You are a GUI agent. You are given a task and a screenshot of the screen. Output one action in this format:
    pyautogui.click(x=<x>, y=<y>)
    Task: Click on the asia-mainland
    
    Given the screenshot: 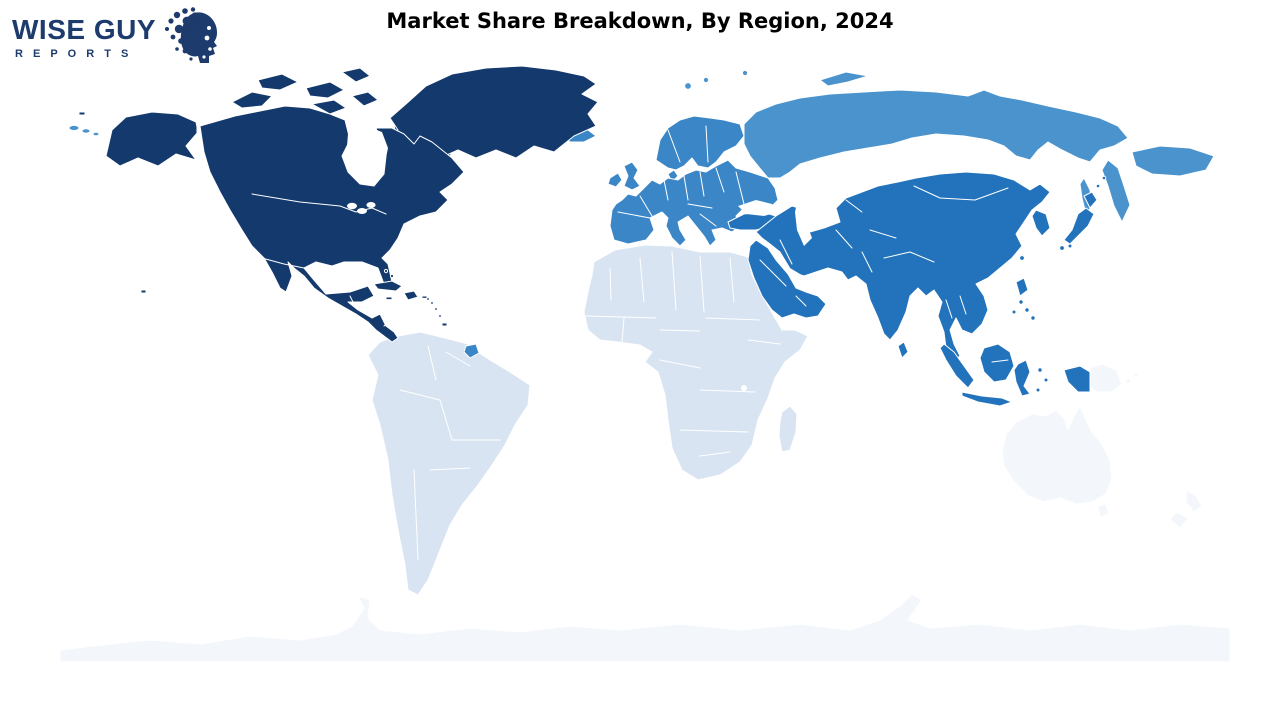 What is the action you would take?
    pyautogui.click(x=903, y=267)
    